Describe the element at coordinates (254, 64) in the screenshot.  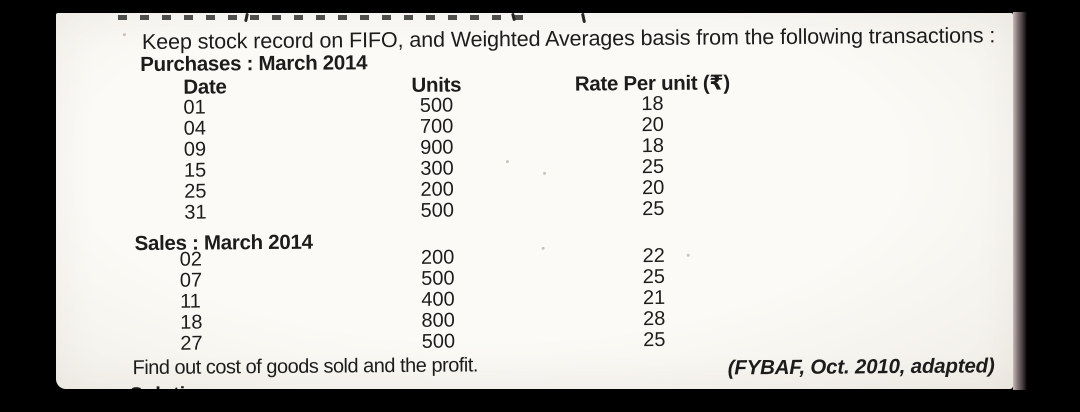
I see `purchases-heading: Purchases : March 2014` at that location.